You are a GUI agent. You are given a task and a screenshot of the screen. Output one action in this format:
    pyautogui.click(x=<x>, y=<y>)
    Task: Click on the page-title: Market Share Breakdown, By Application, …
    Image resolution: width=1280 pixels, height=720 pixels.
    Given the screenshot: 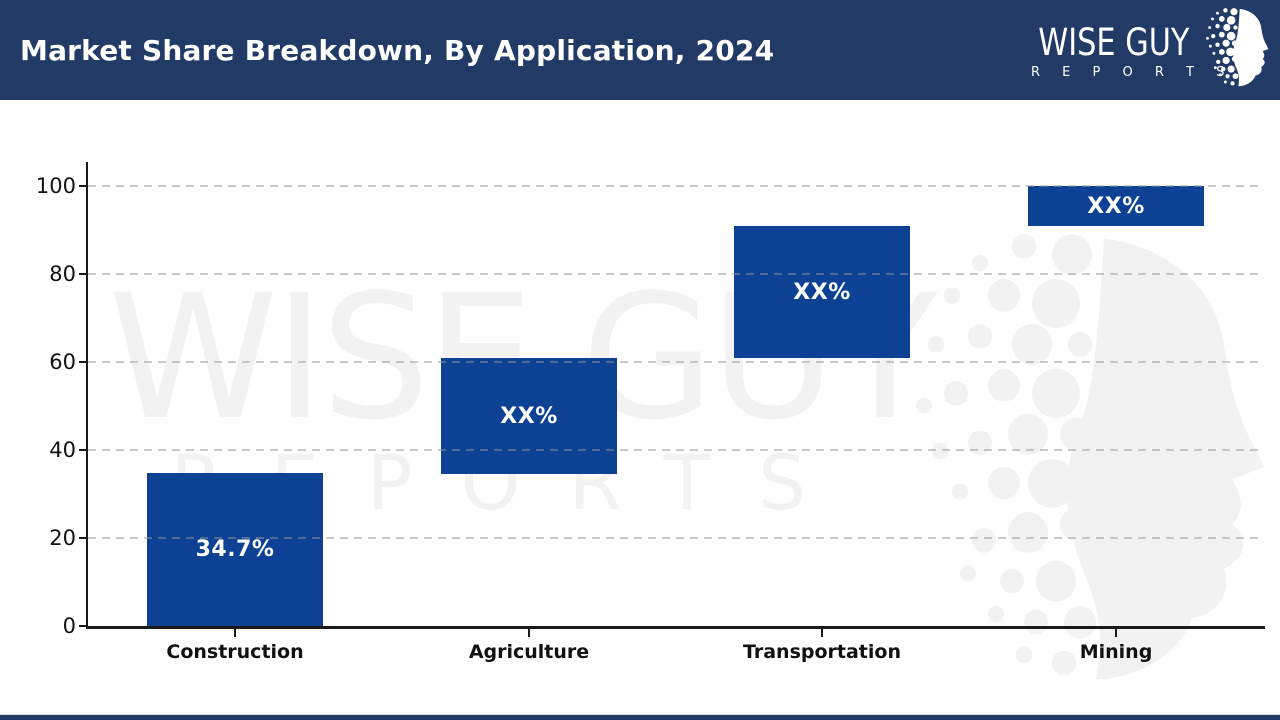 What is the action you would take?
    pyautogui.click(x=397, y=50)
    